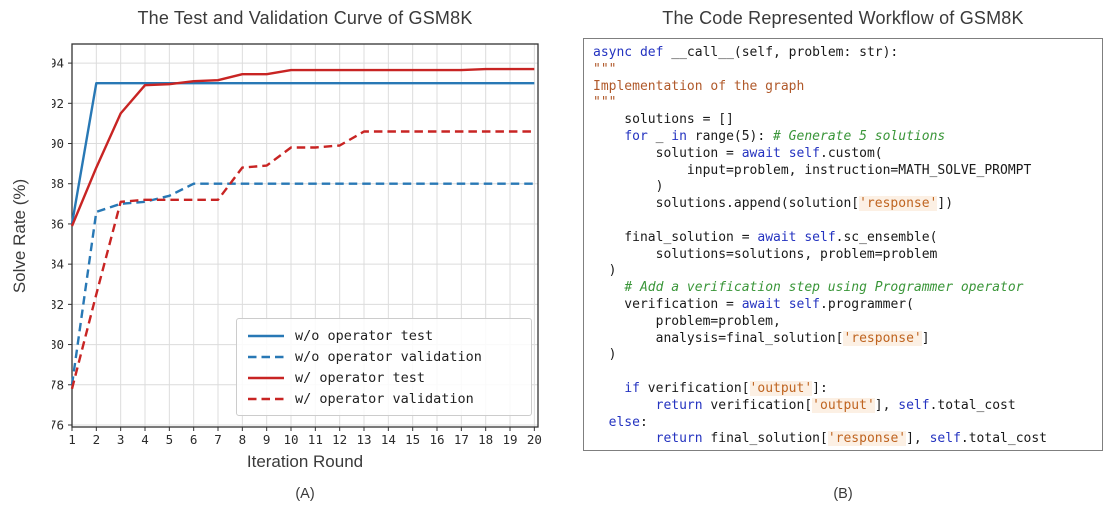 This screenshot has height=521, width=1111. Describe the element at coordinates (687, 321) in the screenshot. I see `code-token-plain: problem=problem,` at that location.